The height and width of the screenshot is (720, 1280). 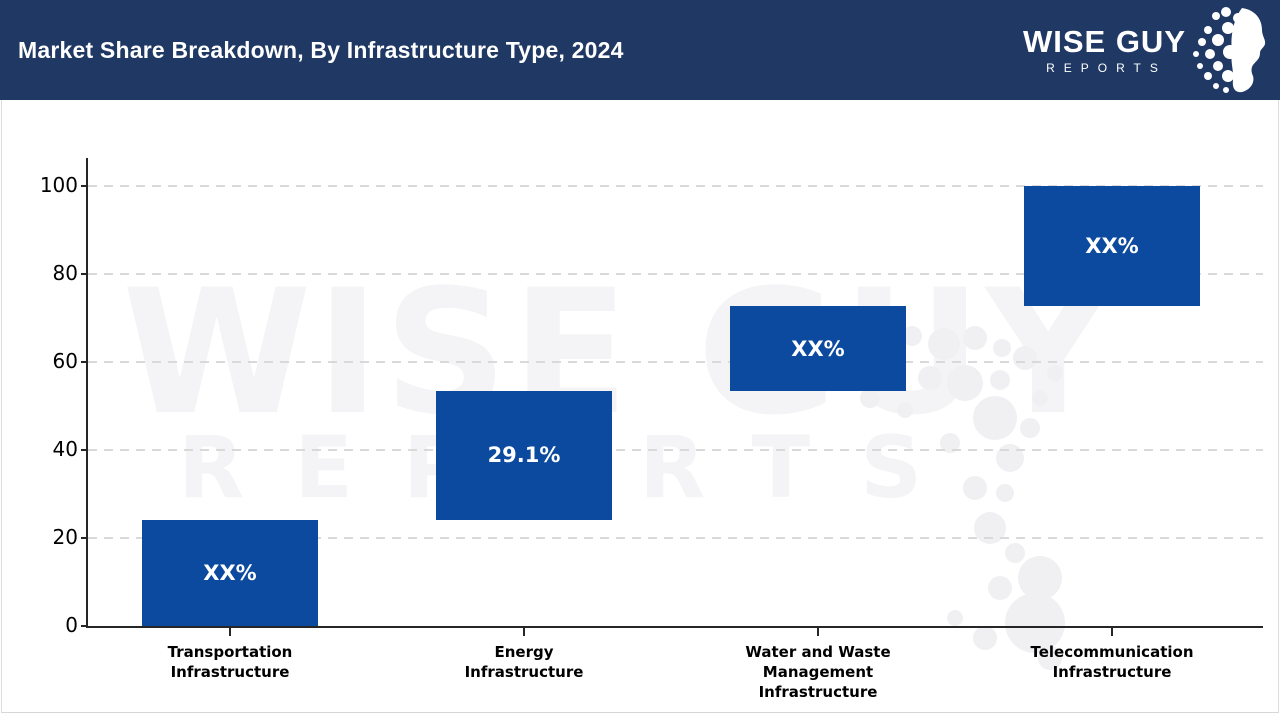 I want to click on bar-3: XX%, so click(x=818, y=348).